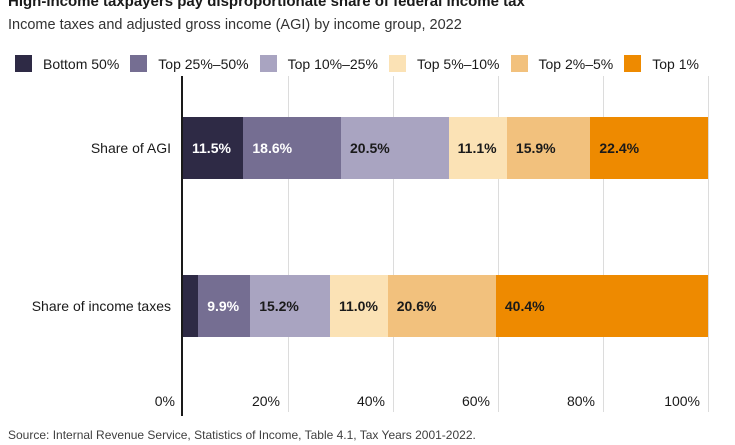 The width and height of the screenshot is (735, 445). I want to click on bar-segment: 15.9%, so click(548, 148).